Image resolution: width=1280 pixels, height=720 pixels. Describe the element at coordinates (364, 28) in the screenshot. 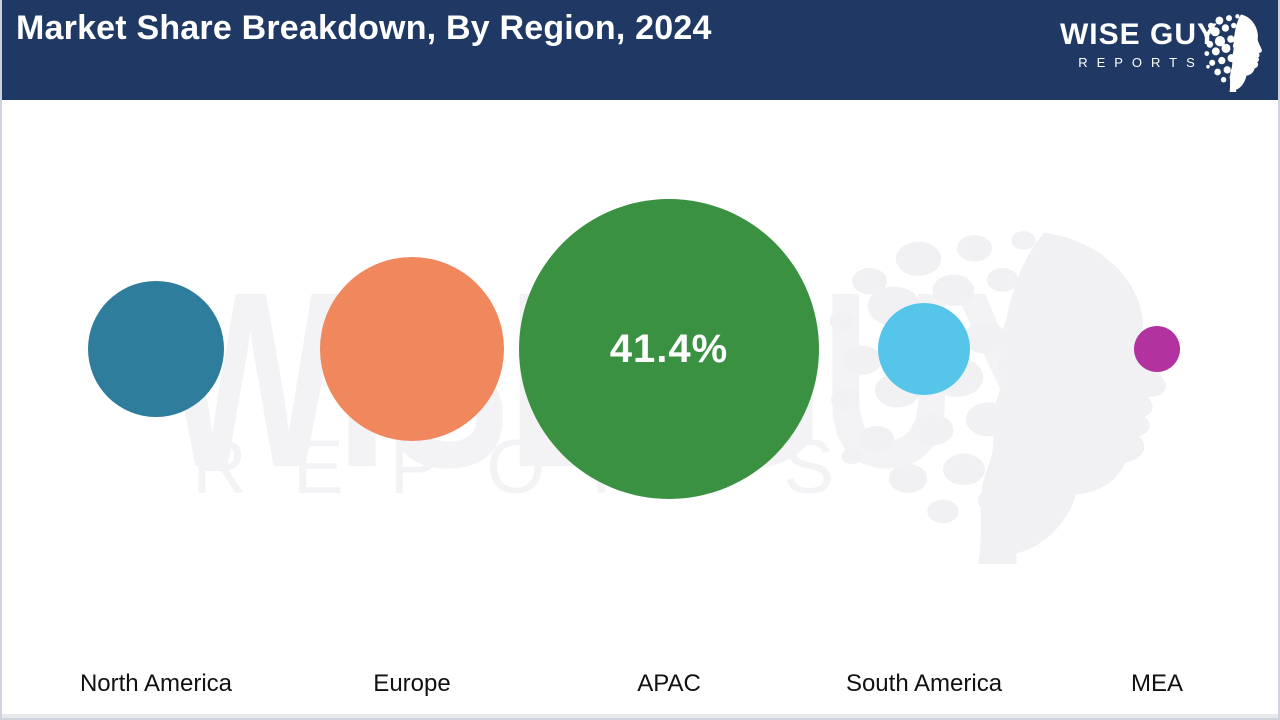

I see `page-title: Market Share Breakdown, By Region, 2024` at that location.